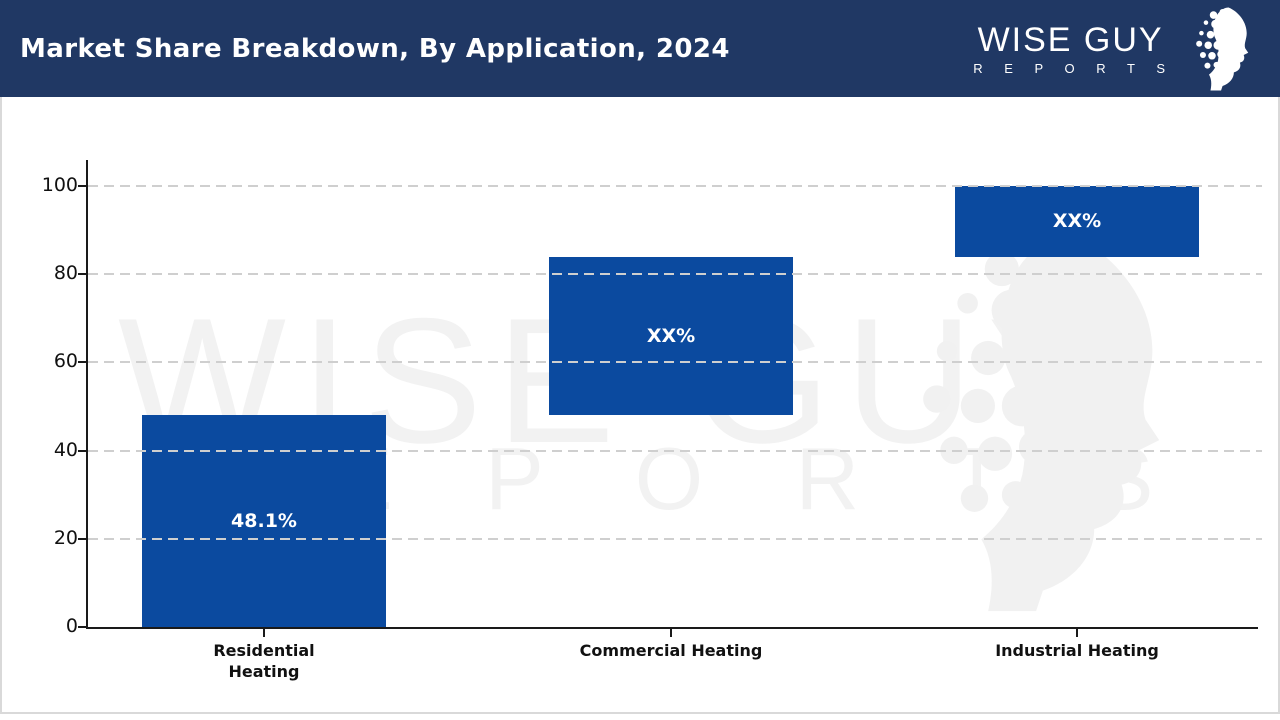 The image size is (1280, 720). I want to click on logo-text: WISE GUY R E P O R T S, so click(1070, 49).